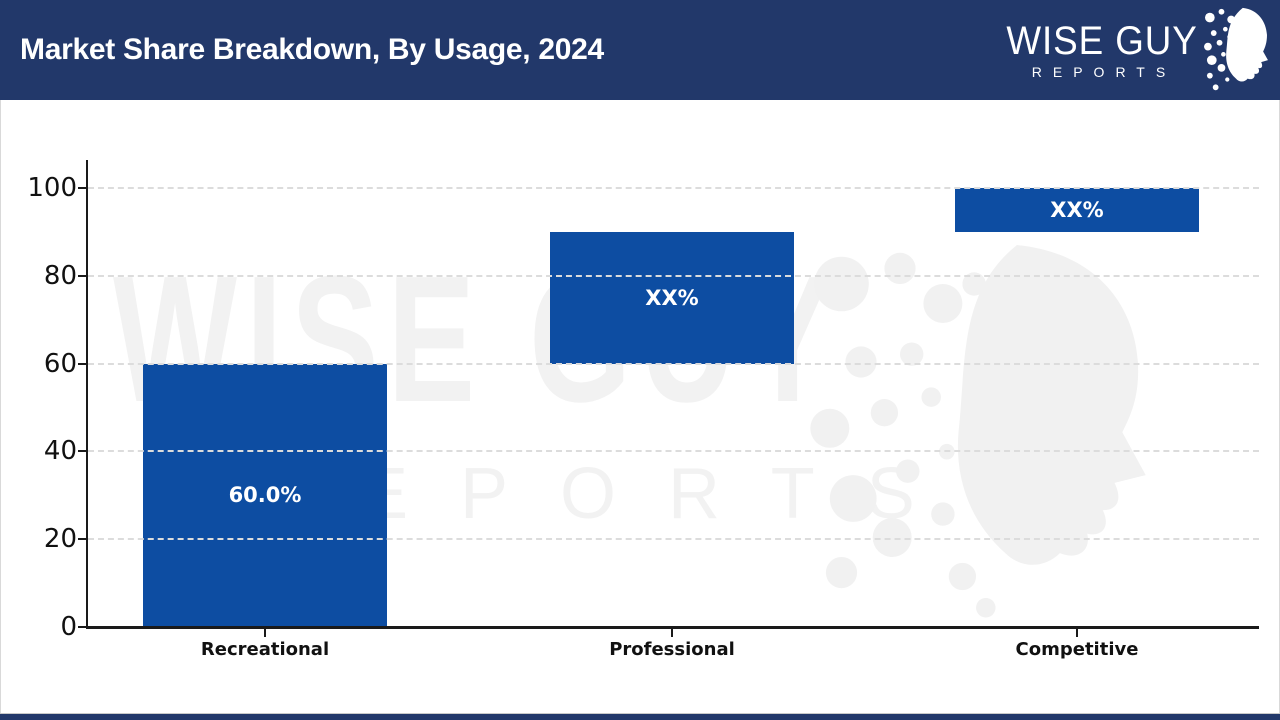 The height and width of the screenshot is (720, 1280). Describe the element at coordinates (1077, 633) in the screenshot. I see `x-tick-competitive` at that location.